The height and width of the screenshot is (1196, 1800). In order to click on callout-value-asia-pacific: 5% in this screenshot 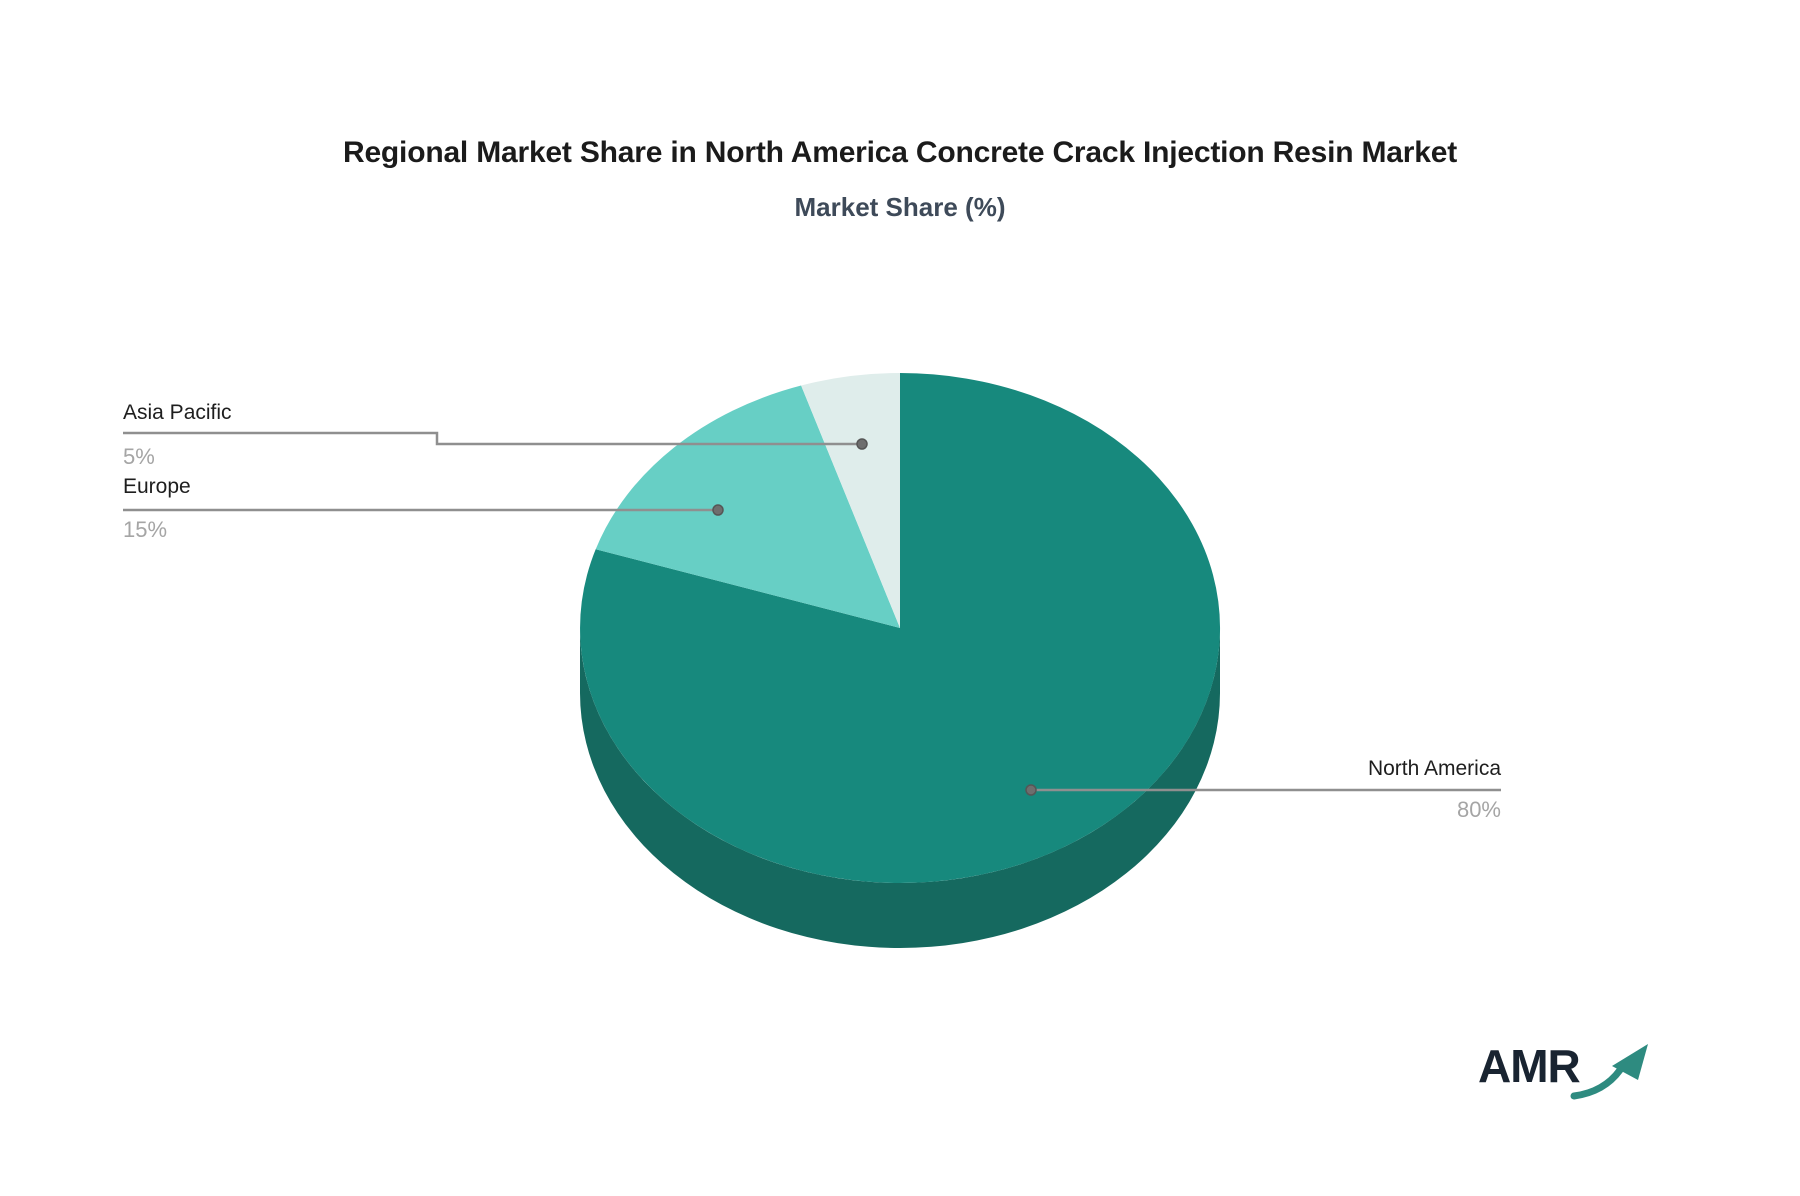, I will do `click(139, 456)`.